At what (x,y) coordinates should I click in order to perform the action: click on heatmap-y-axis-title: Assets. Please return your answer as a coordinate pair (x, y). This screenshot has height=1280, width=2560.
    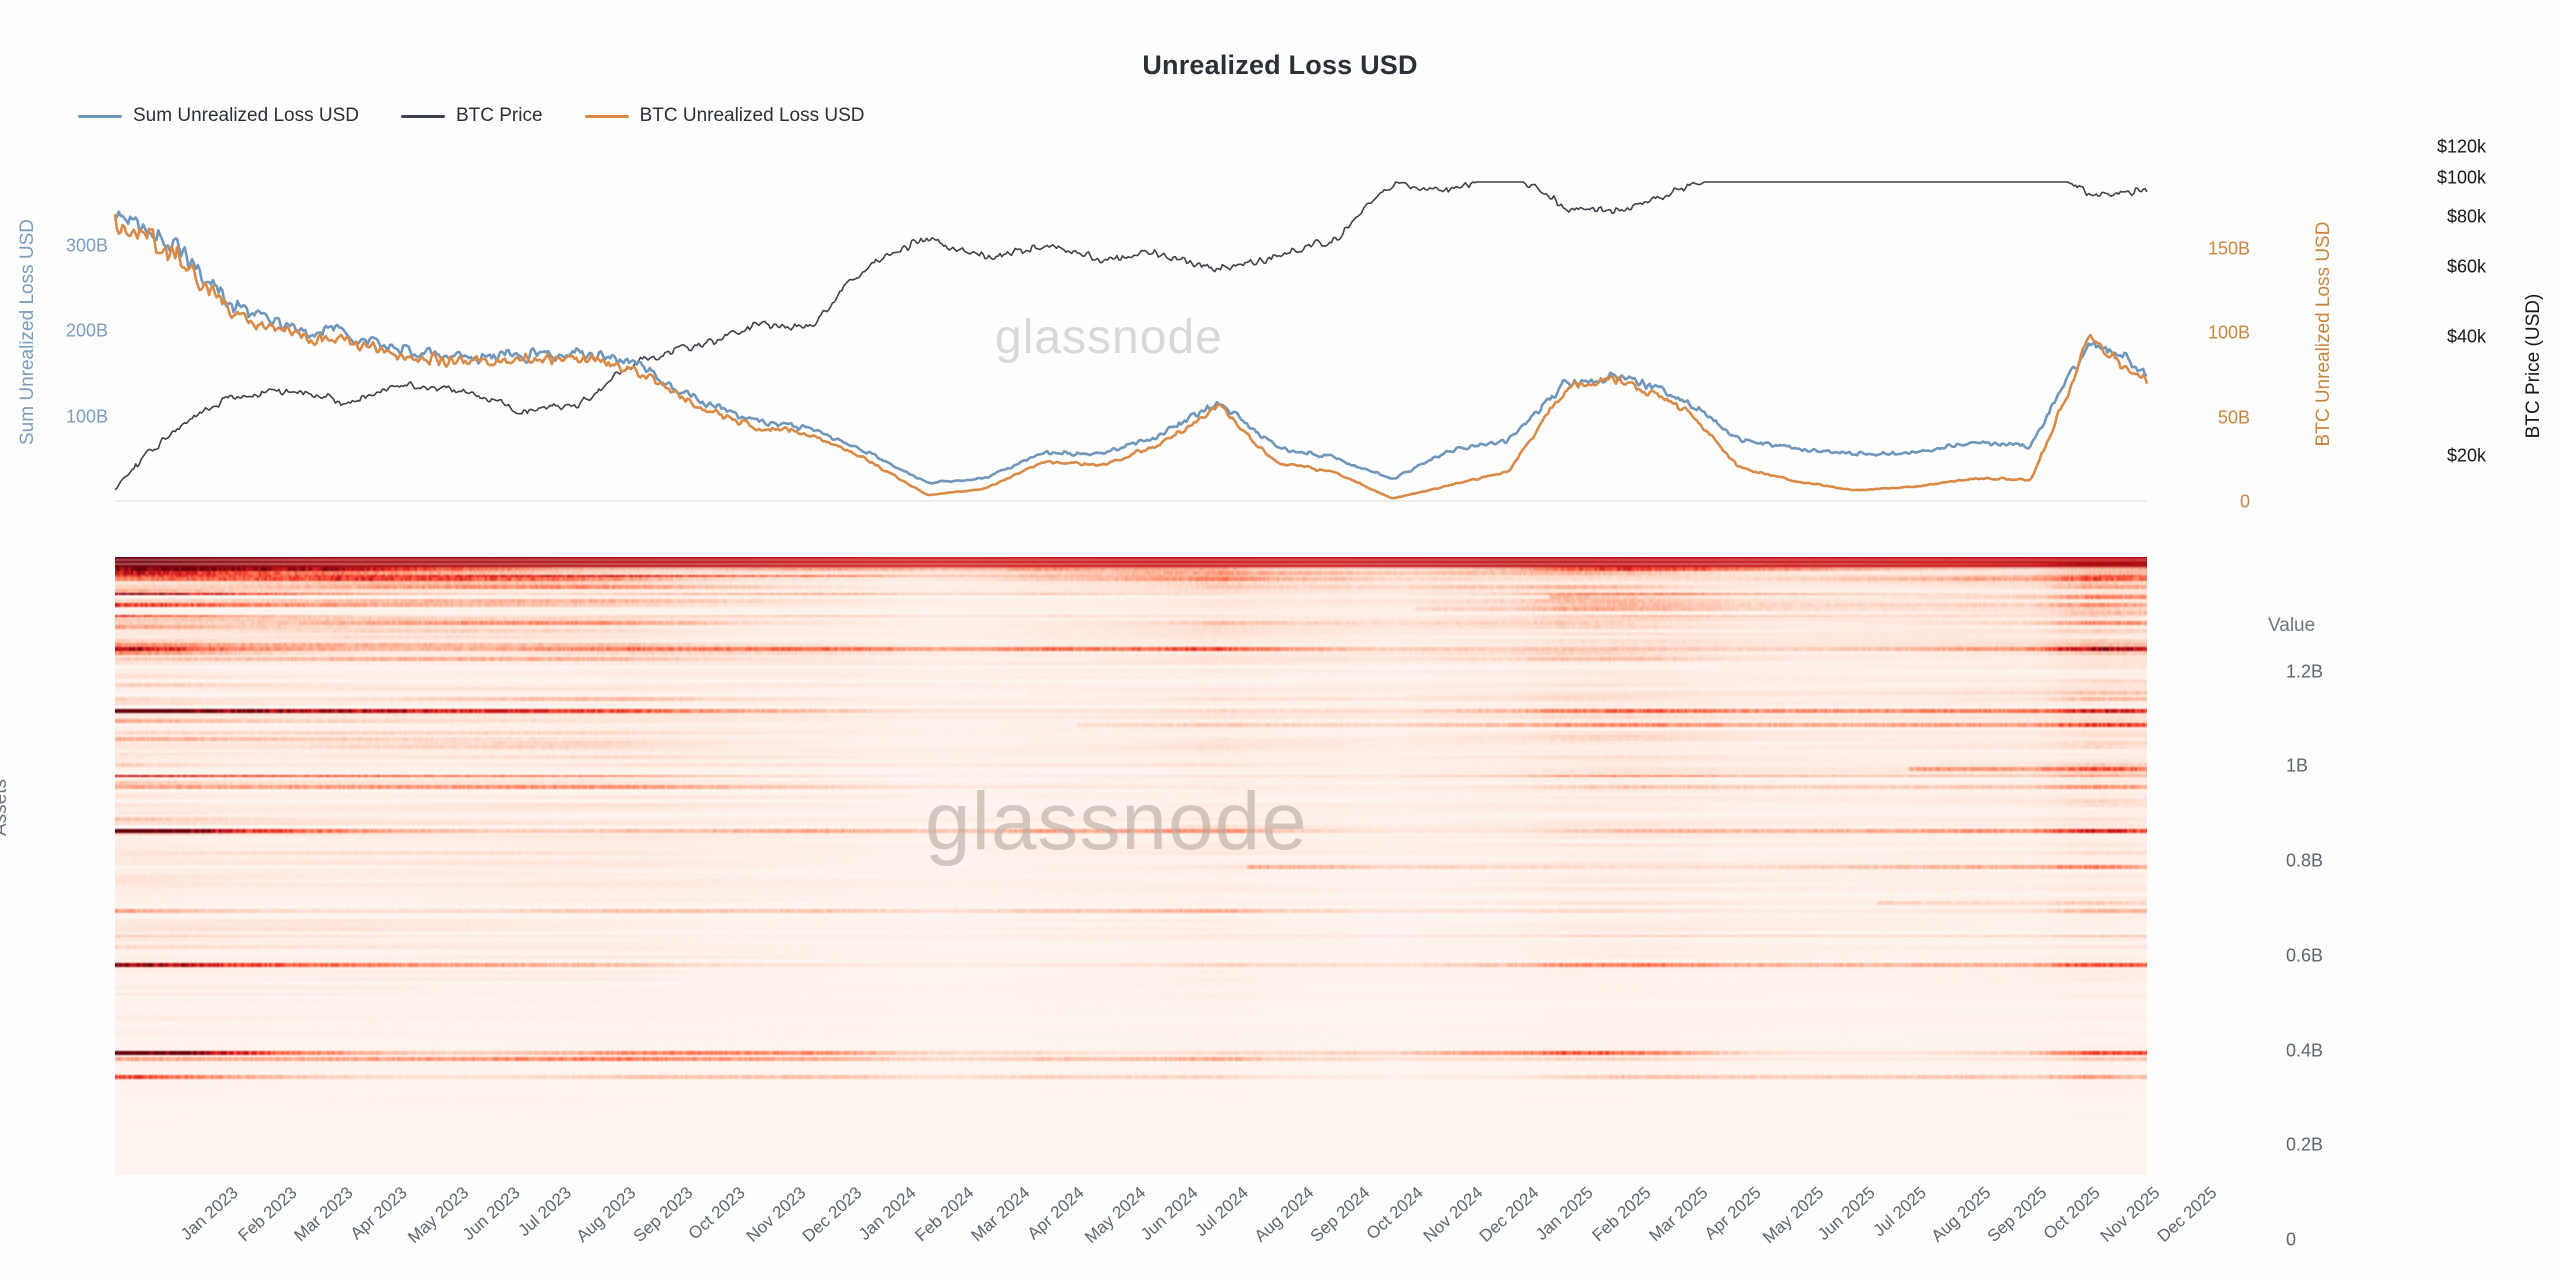
    Looking at the image, I should click on (5, 807).